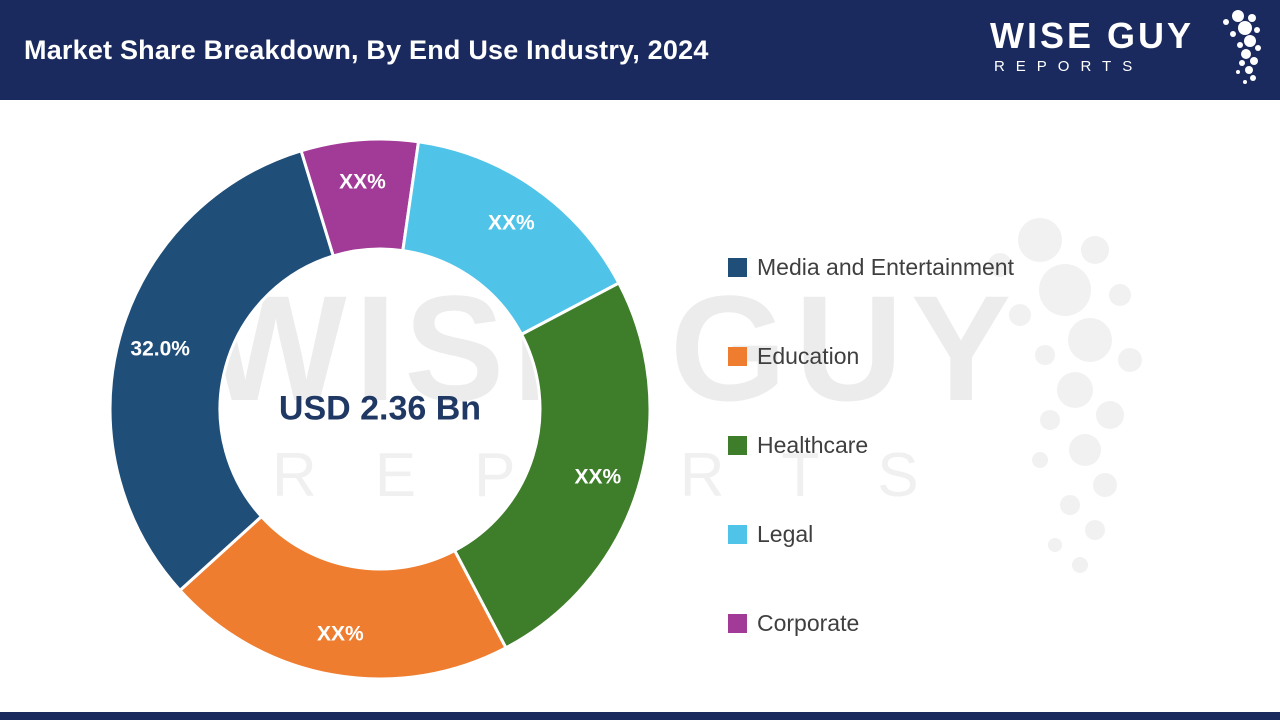 Image resolution: width=1280 pixels, height=720 pixels. I want to click on legend-item-legal: Legal, so click(871, 534).